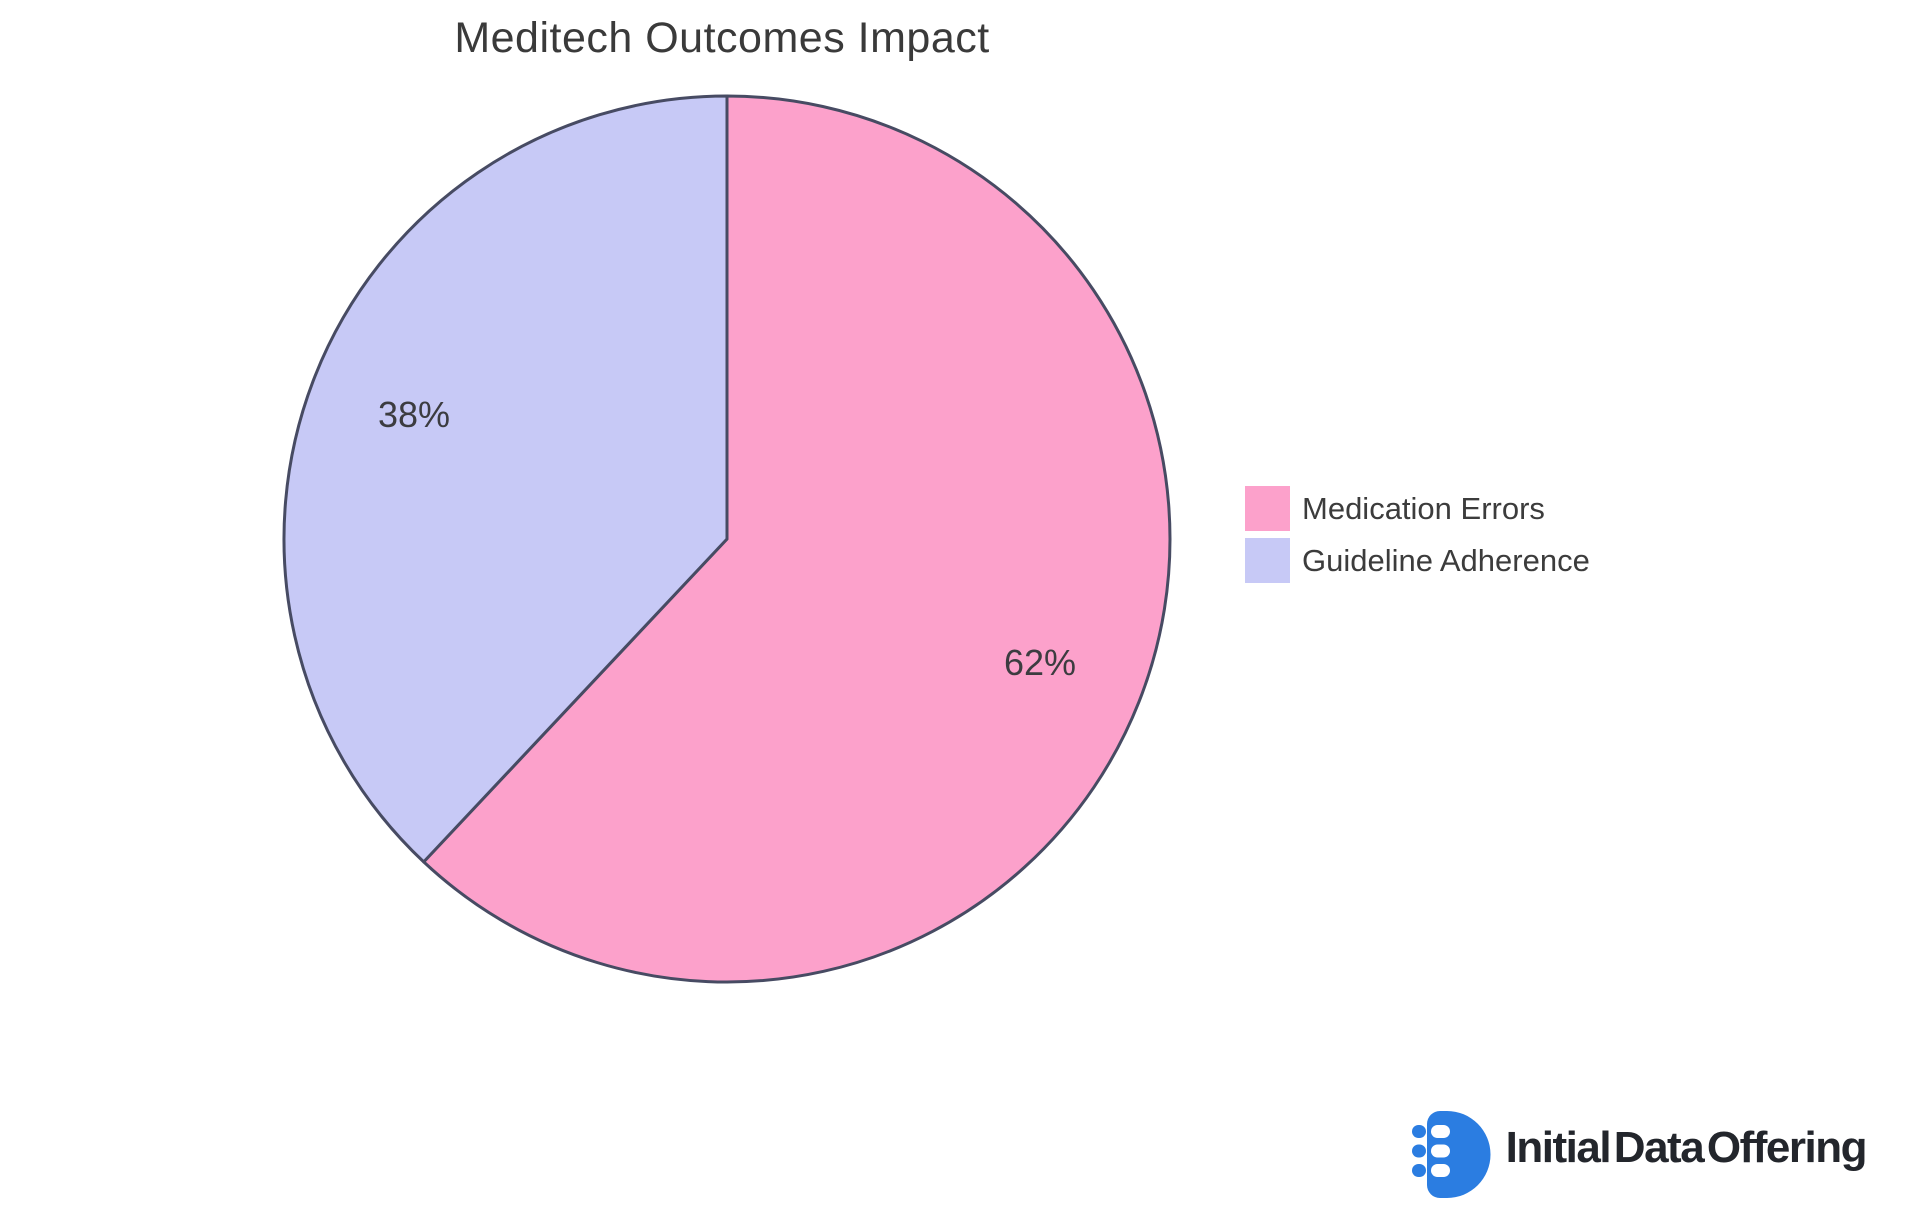 Image resolution: width=1920 pixels, height=1215 pixels. I want to click on legend-item-guideline-adherence: Guideline Adherence, so click(1417, 560).